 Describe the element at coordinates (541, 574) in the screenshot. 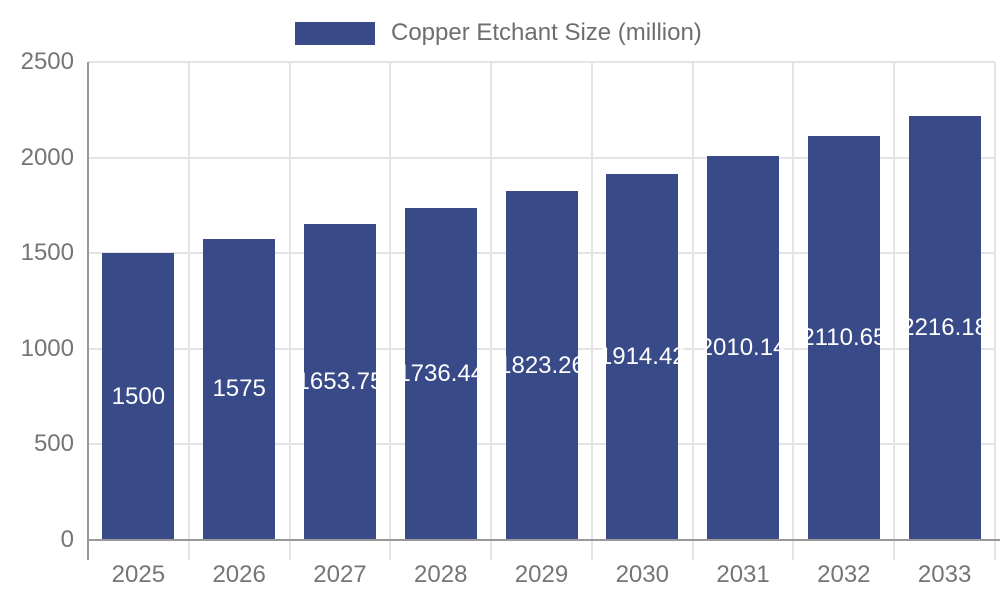

I see `x-axis-tick-label: 2029` at that location.